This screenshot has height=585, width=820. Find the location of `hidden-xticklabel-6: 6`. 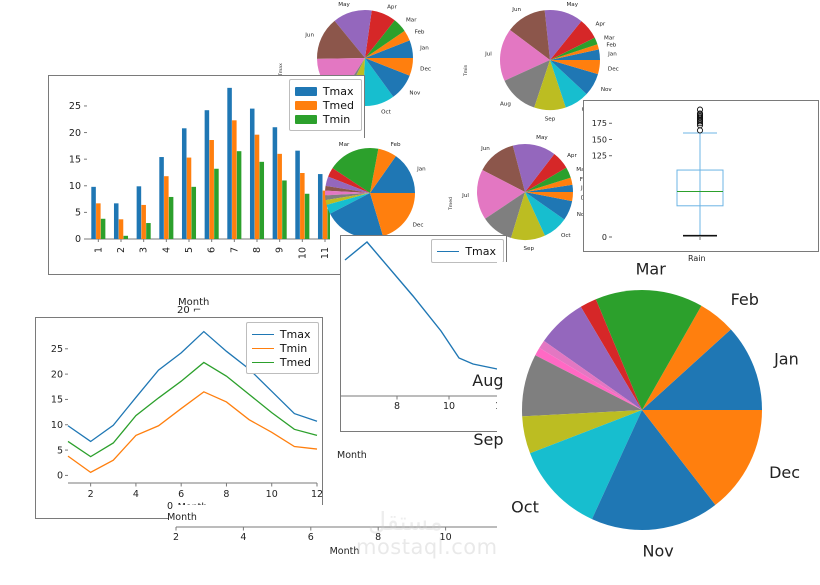

hidden-xticklabel-6: 6 is located at coordinates (311, 537).